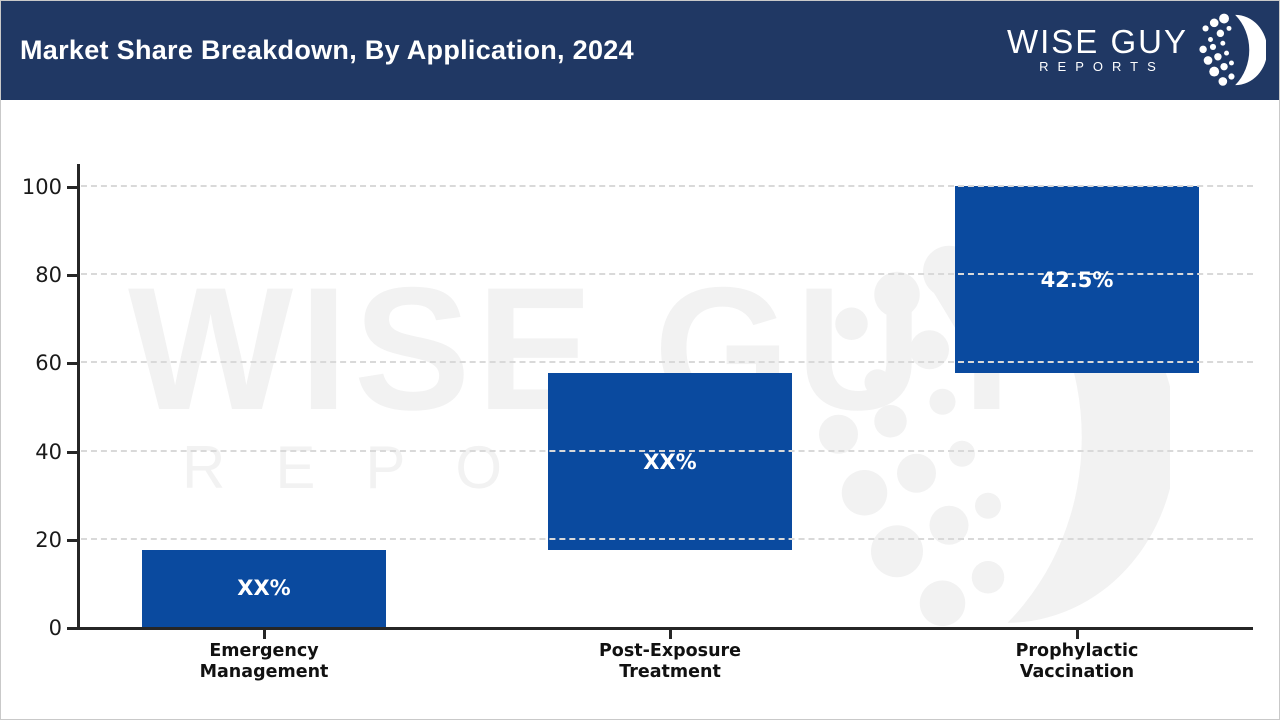  What do you see at coordinates (667, 274) in the screenshot?
I see `gridline-y80` at bounding box center [667, 274].